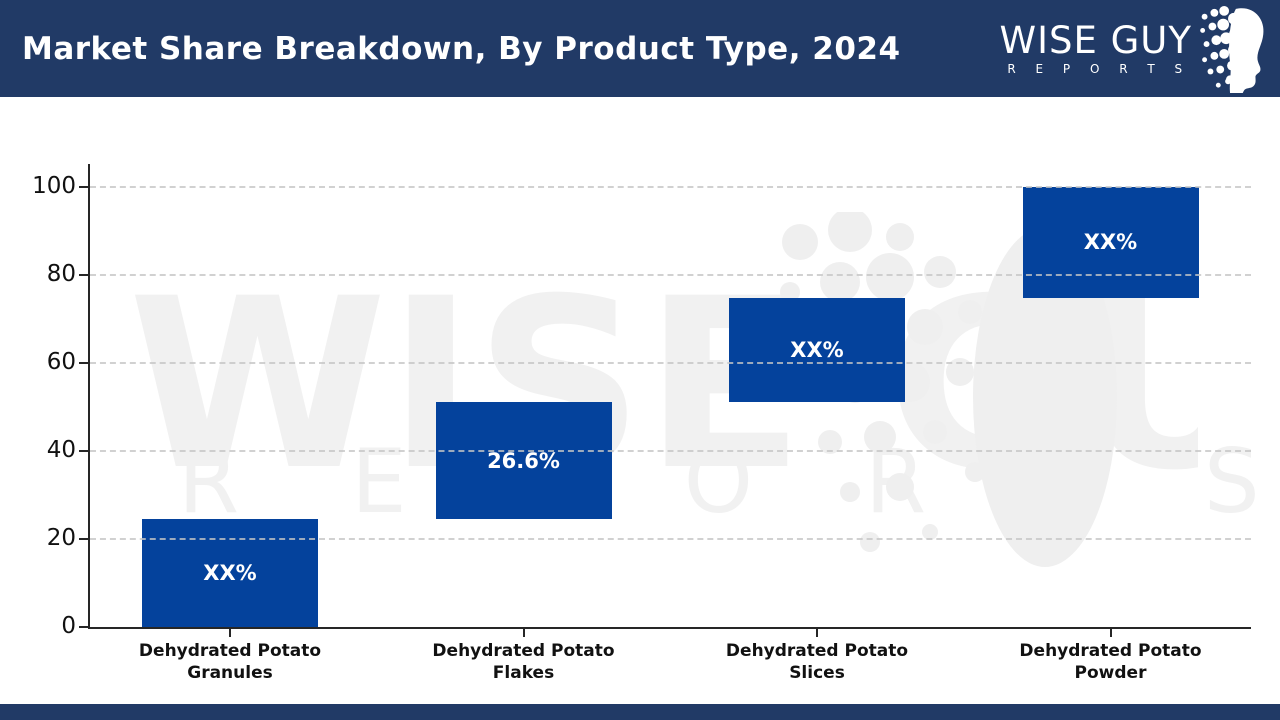  What do you see at coordinates (1099, 68) in the screenshot?
I see `logo-wordmark-line2: R E P O R T S` at bounding box center [1099, 68].